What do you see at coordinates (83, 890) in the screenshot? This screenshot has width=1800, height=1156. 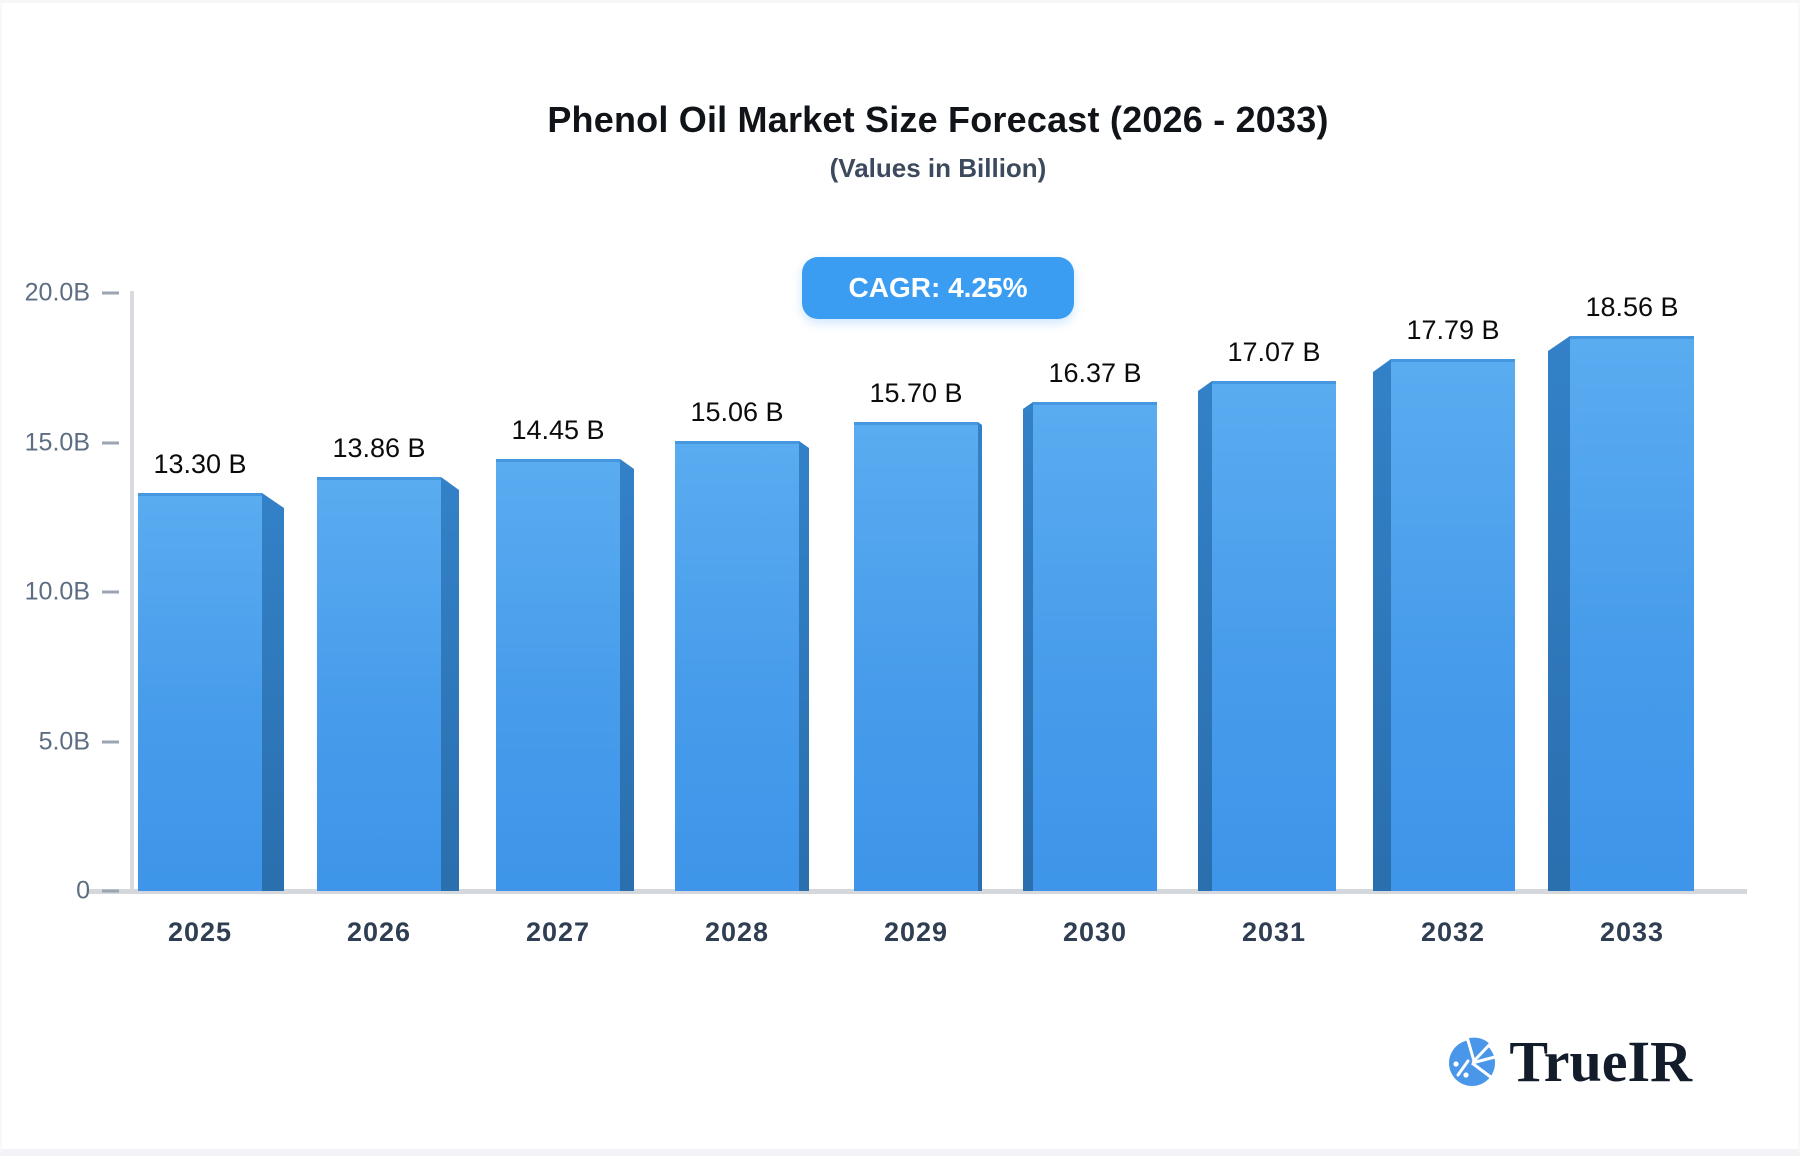 I see `y-axis-tick-label: 0` at bounding box center [83, 890].